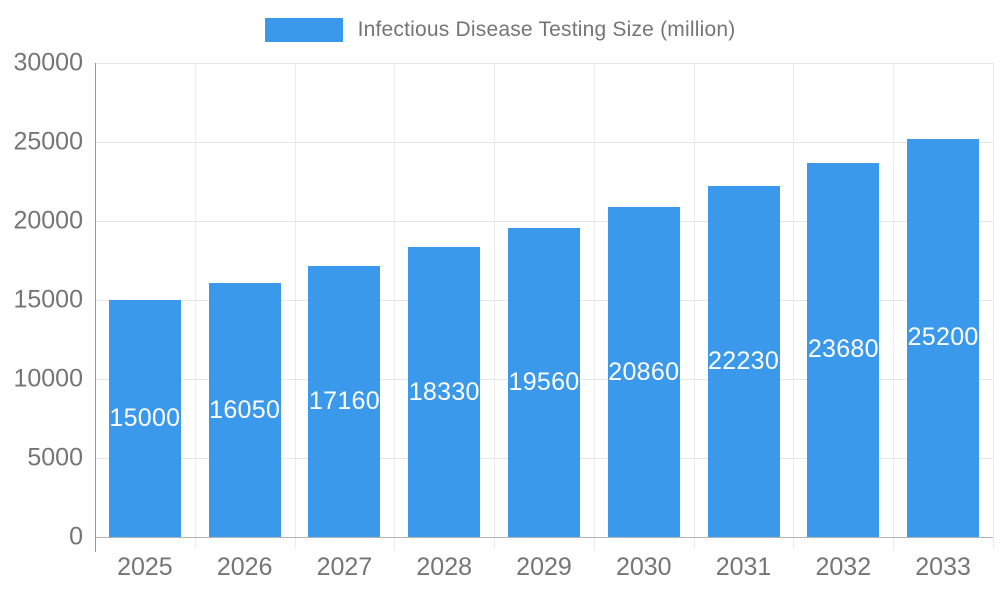 The width and height of the screenshot is (1000, 600). I want to click on legend-swatch, so click(303, 30).